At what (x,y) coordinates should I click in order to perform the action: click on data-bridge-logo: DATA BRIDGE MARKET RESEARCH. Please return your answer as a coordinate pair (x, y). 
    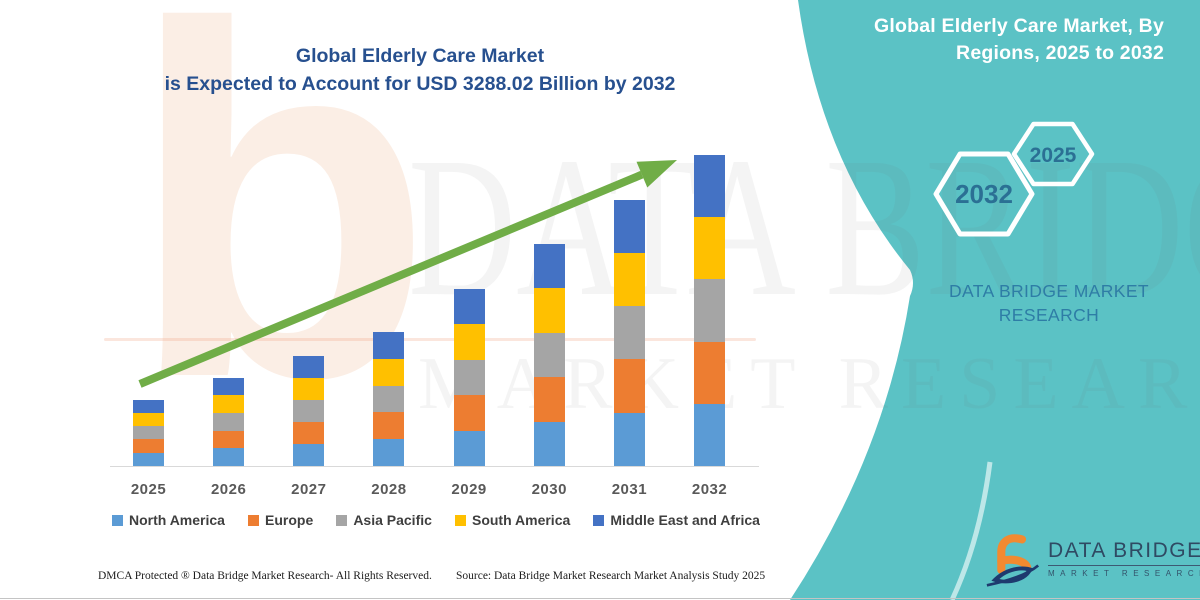
    Looking at the image, I should click on (1093, 561).